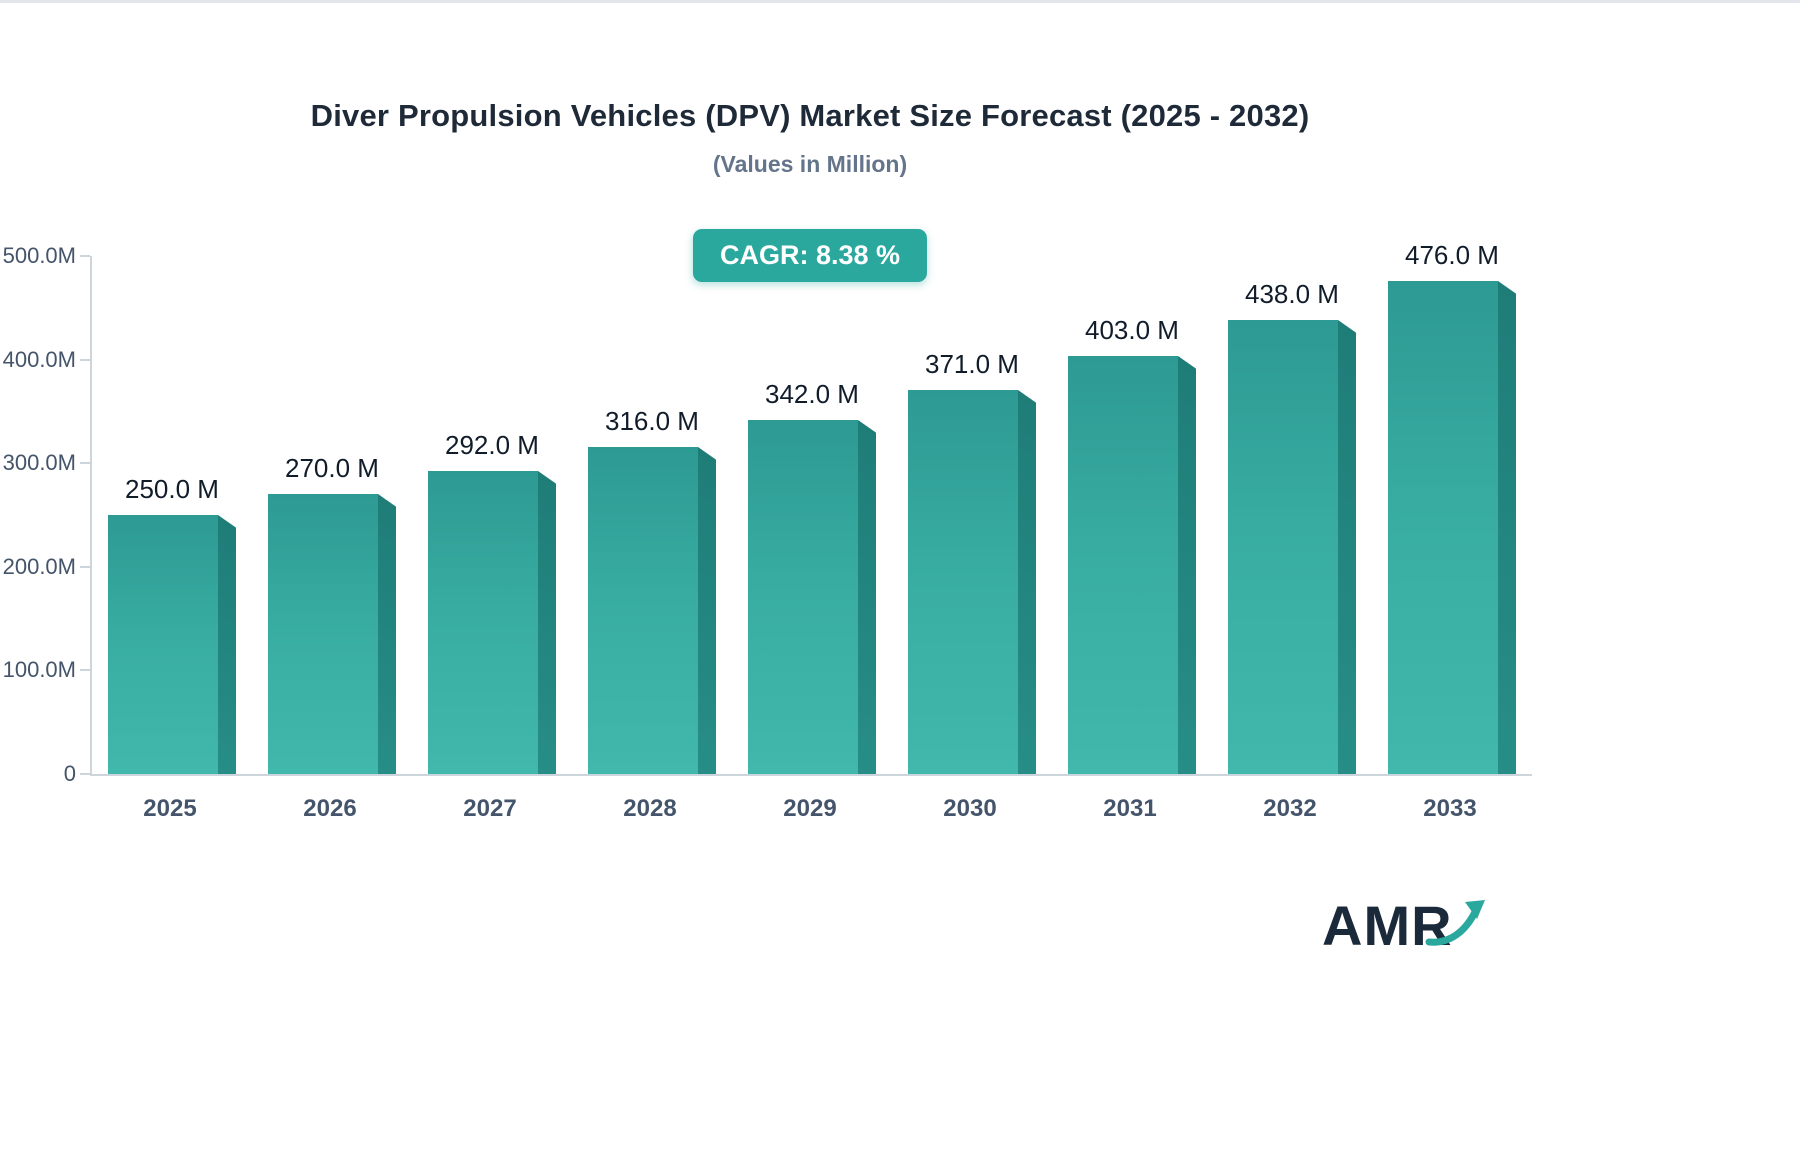 The height and width of the screenshot is (1156, 1800). Describe the element at coordinates (972, 364) in the screenshot. I see `bar-value-label: 371.0 M` at that location.